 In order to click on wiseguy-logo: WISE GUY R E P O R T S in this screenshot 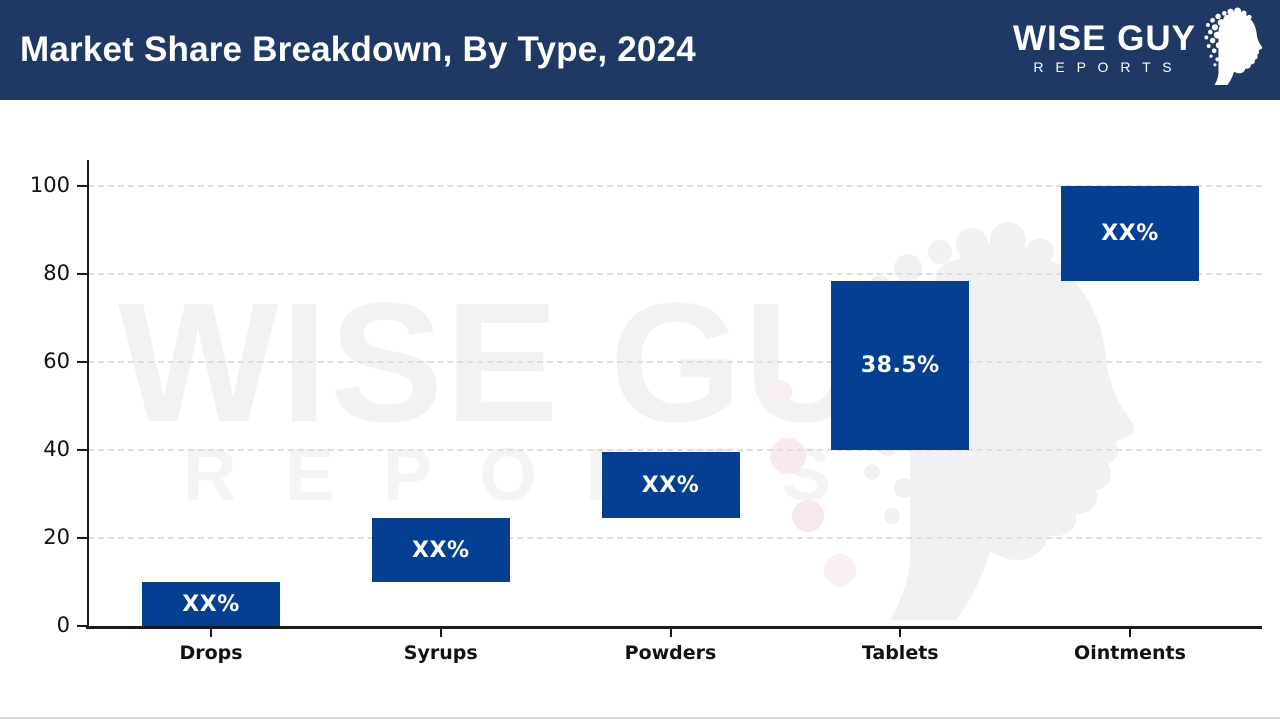, I will do `click(1140, 48)`.